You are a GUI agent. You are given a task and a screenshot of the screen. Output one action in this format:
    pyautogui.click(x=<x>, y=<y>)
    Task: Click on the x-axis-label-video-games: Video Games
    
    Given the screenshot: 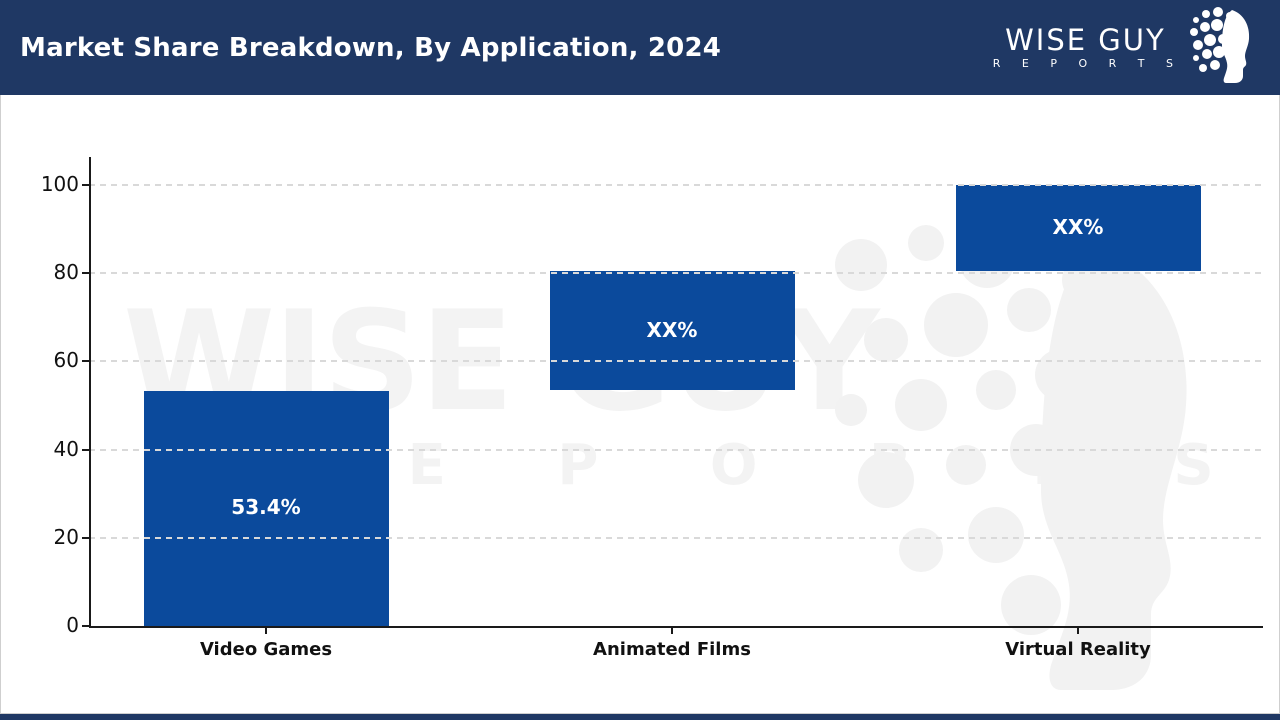 What is the action you would take?
    pyautogui.click(x=266, y=649)
    